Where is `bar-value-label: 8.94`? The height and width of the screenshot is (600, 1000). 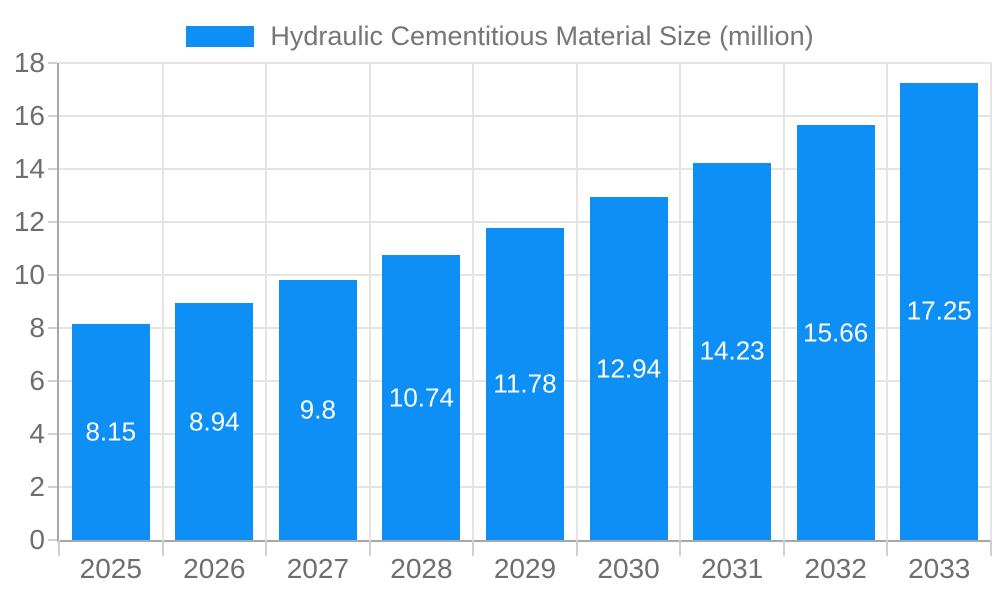 bar-value-label: 8.94 is located at coordinates (214, 421).